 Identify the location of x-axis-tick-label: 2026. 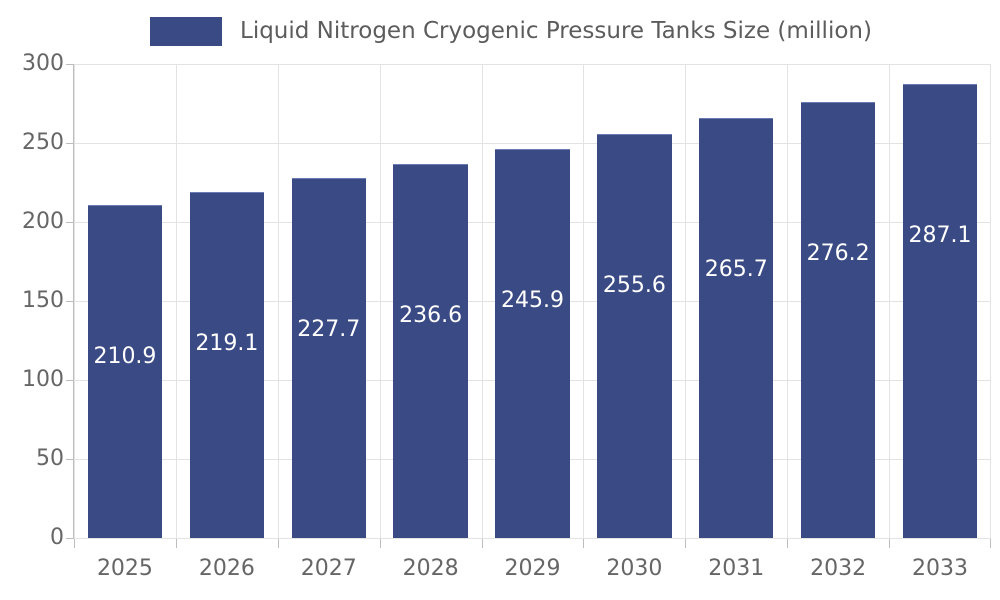
(226, 568).